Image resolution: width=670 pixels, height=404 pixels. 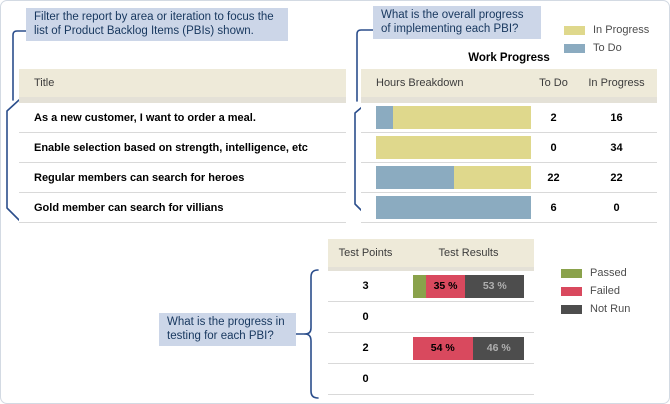 What do you see at coordinates (431, 253) in the screenshot?
I see `test-table-header: Test Points Test Results` at bounding box center [431, 253].